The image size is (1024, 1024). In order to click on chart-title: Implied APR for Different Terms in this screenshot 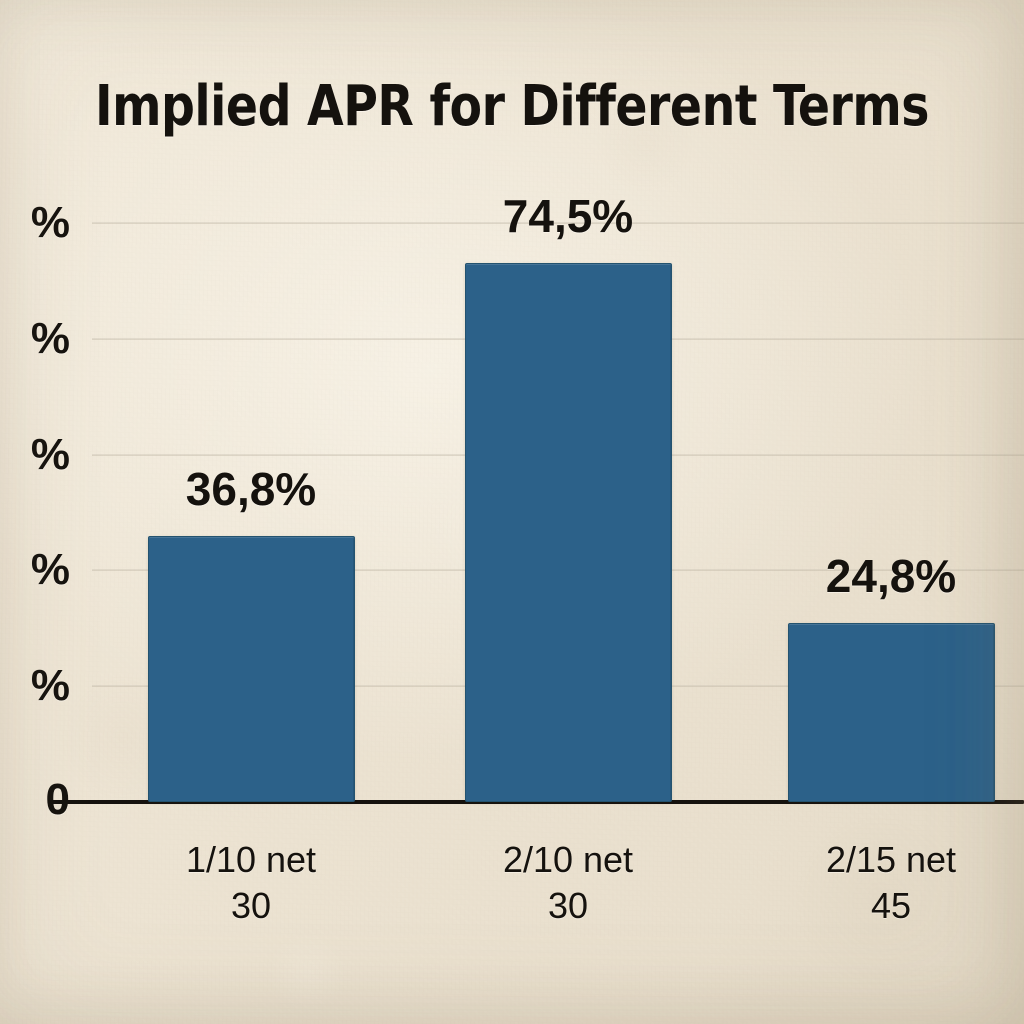, I will do `click(512, 106)`.